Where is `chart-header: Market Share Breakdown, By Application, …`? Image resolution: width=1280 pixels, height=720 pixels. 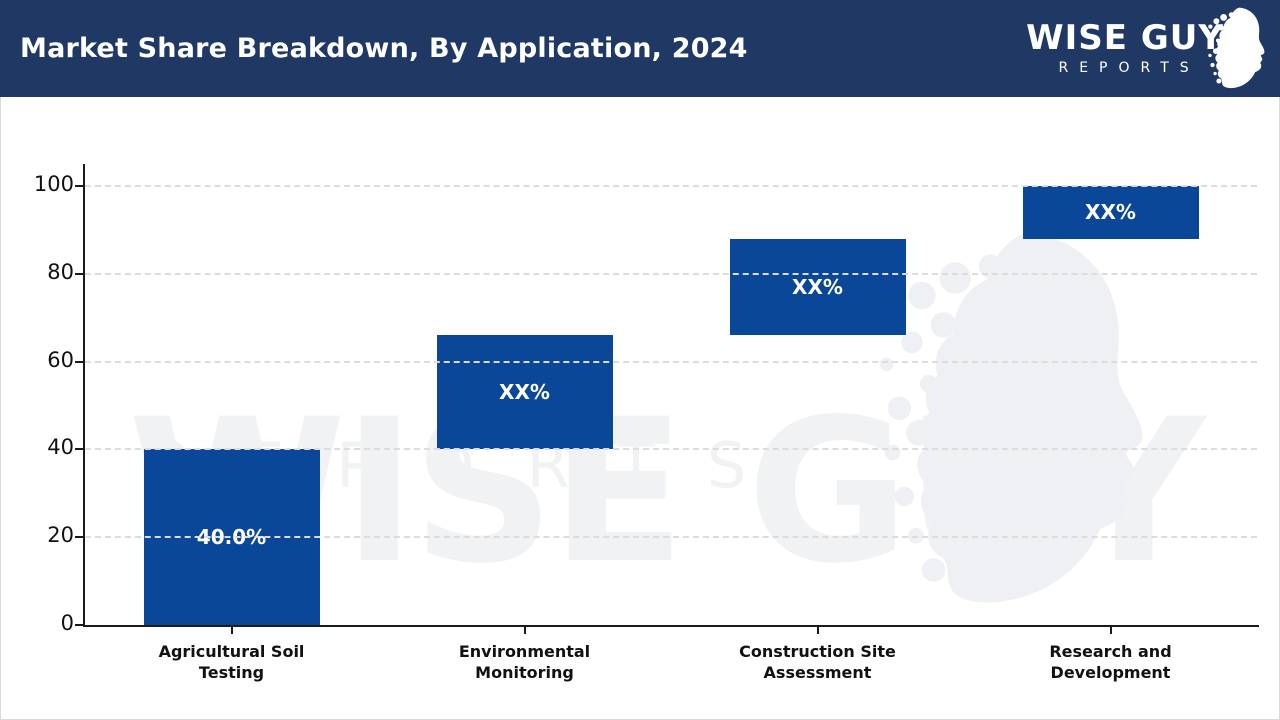 chart-header: Market Share Breakdown, By Application, … is located at coordinates (640, 48).